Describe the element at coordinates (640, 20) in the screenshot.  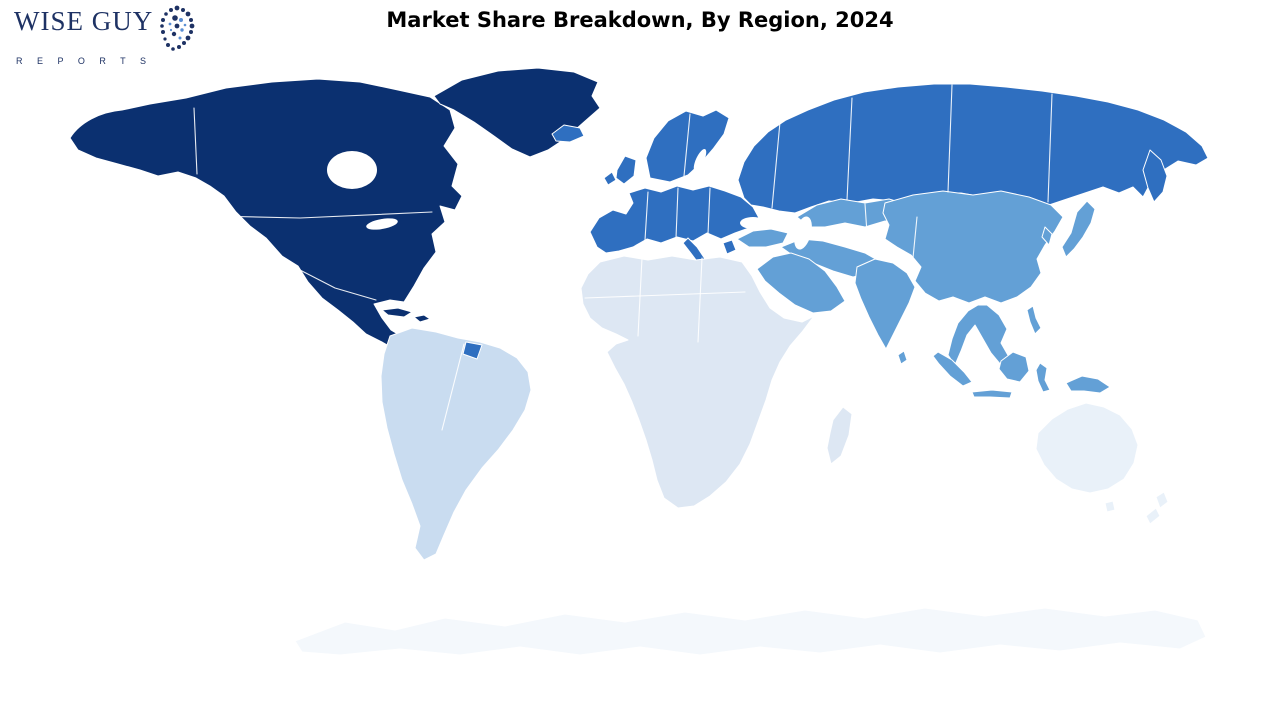
I see `chart-title: Market Share Breakdown, By Region, 2024` at that location.